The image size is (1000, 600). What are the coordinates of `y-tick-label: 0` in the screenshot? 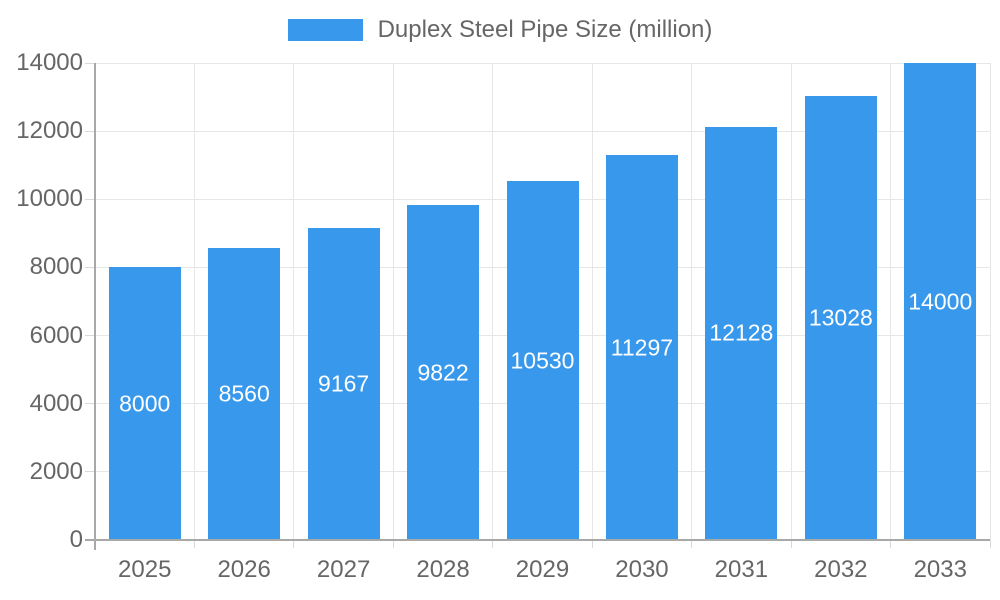 It's located at (76, 539).